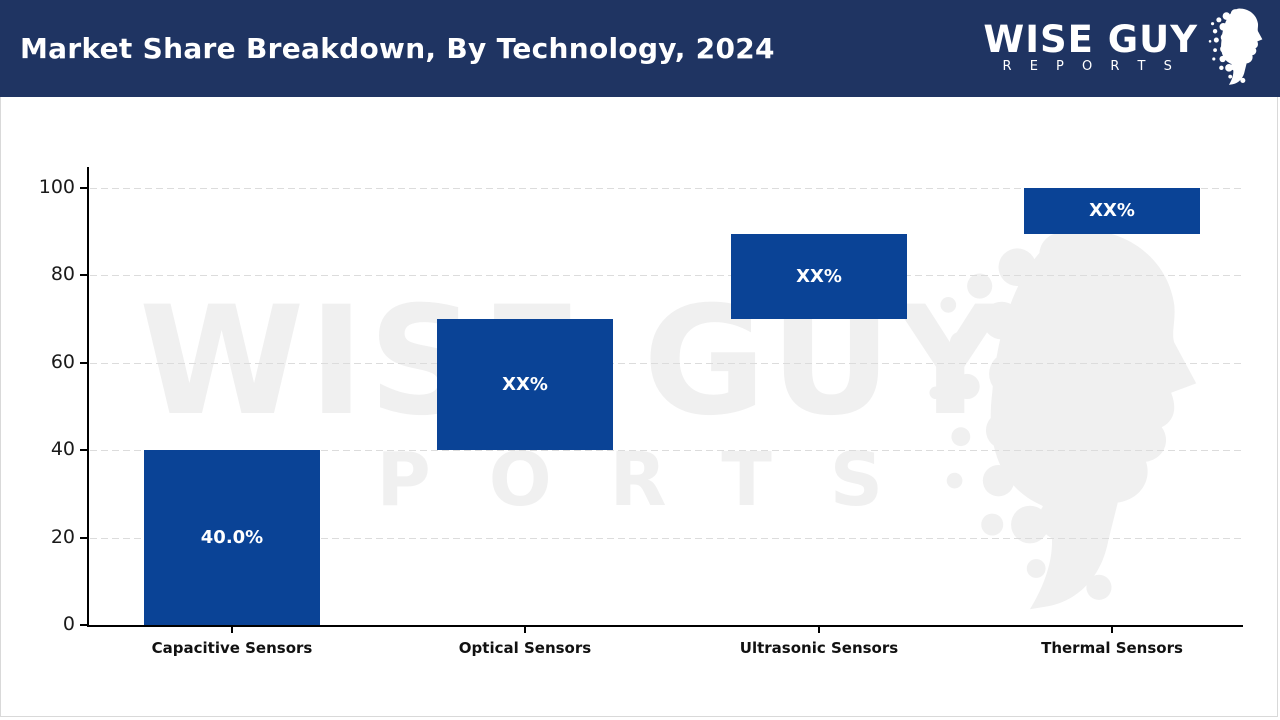 The height and width of the screenshot is (720, 1280). Describe the element at coordinates (56, 186) in the screenshot. I see `y-tick-label-100: 100` at that location.